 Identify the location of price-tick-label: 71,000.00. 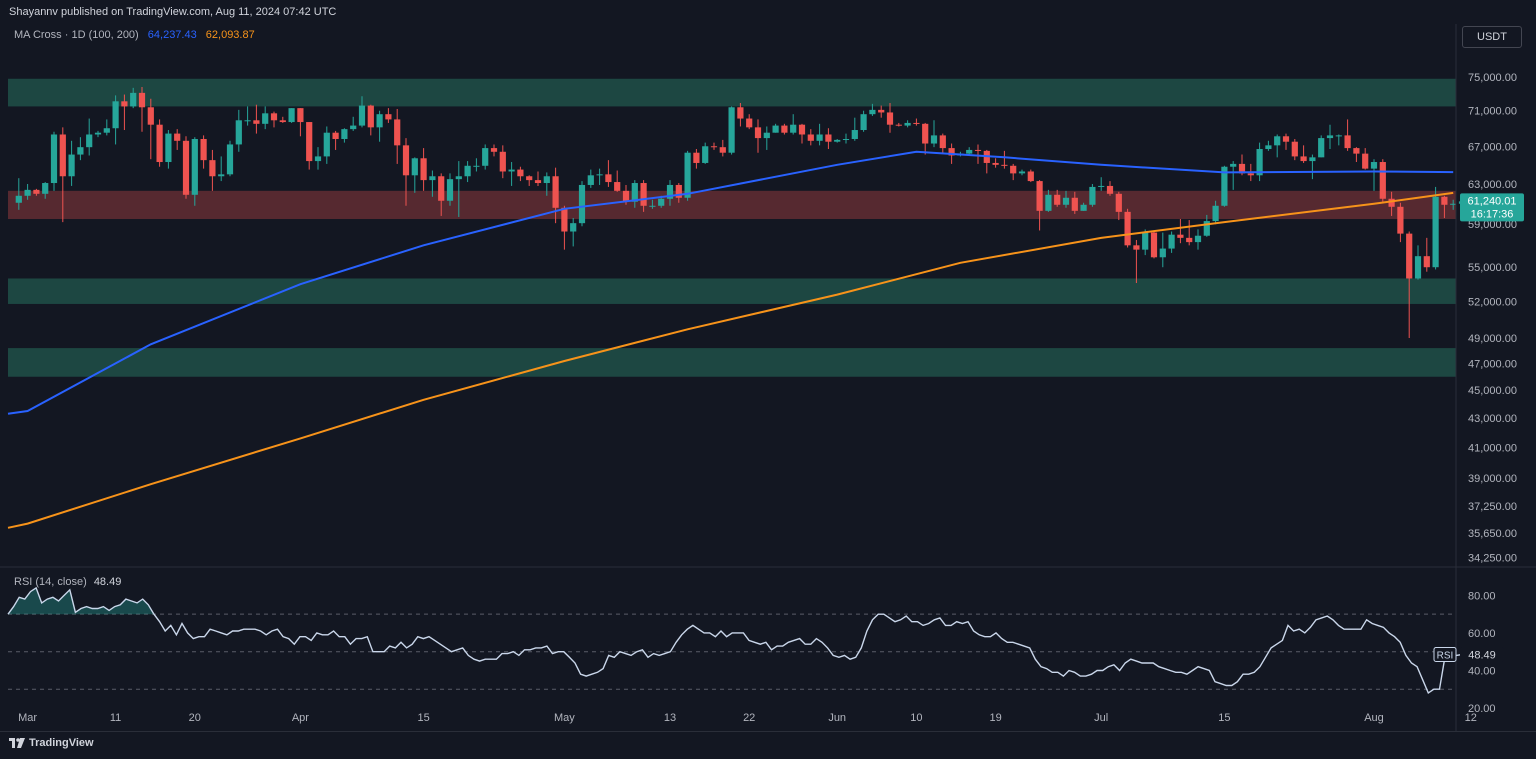
(1492, 112).